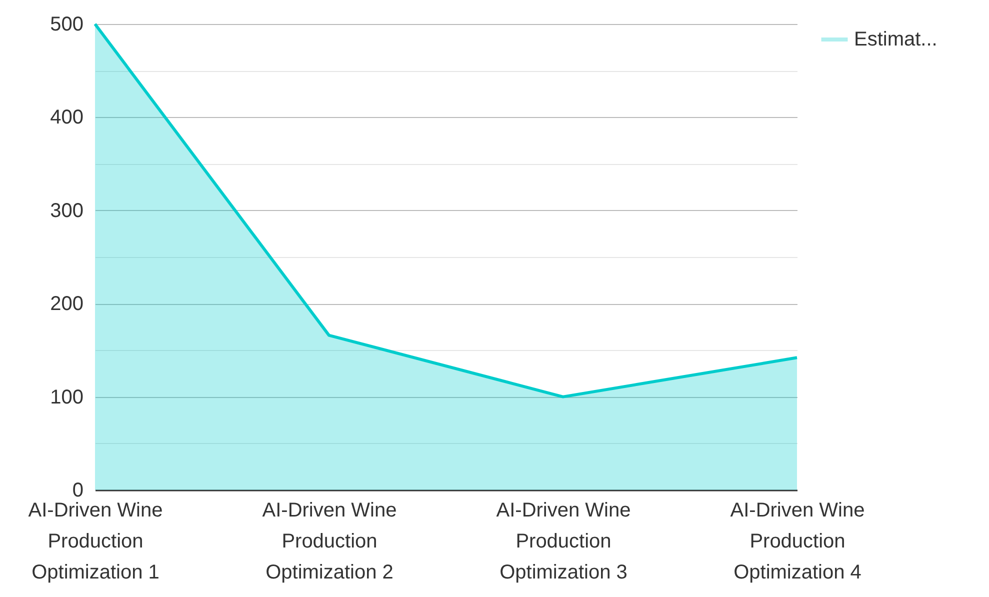 Image resolution: width=989 pixels, height=597 pixels. I want to click on y-tick-label: 500, so click(67, 25).